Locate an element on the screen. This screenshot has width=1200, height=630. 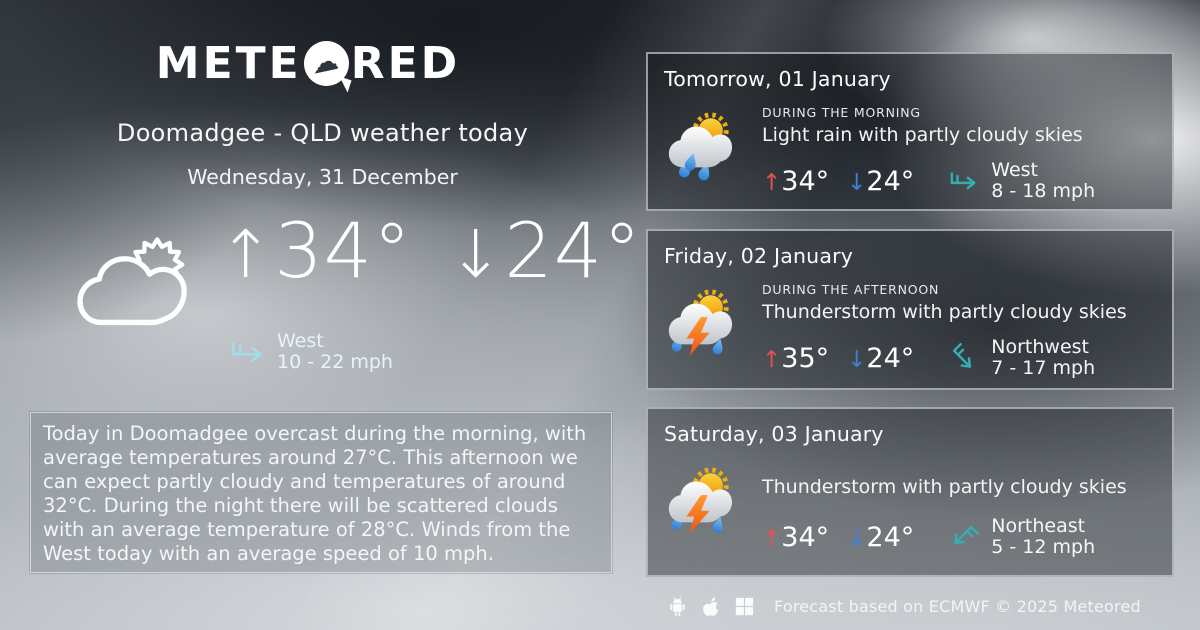
forecast-period-label: DURING THE AFTERNOON is located at coordinates (851, 289).